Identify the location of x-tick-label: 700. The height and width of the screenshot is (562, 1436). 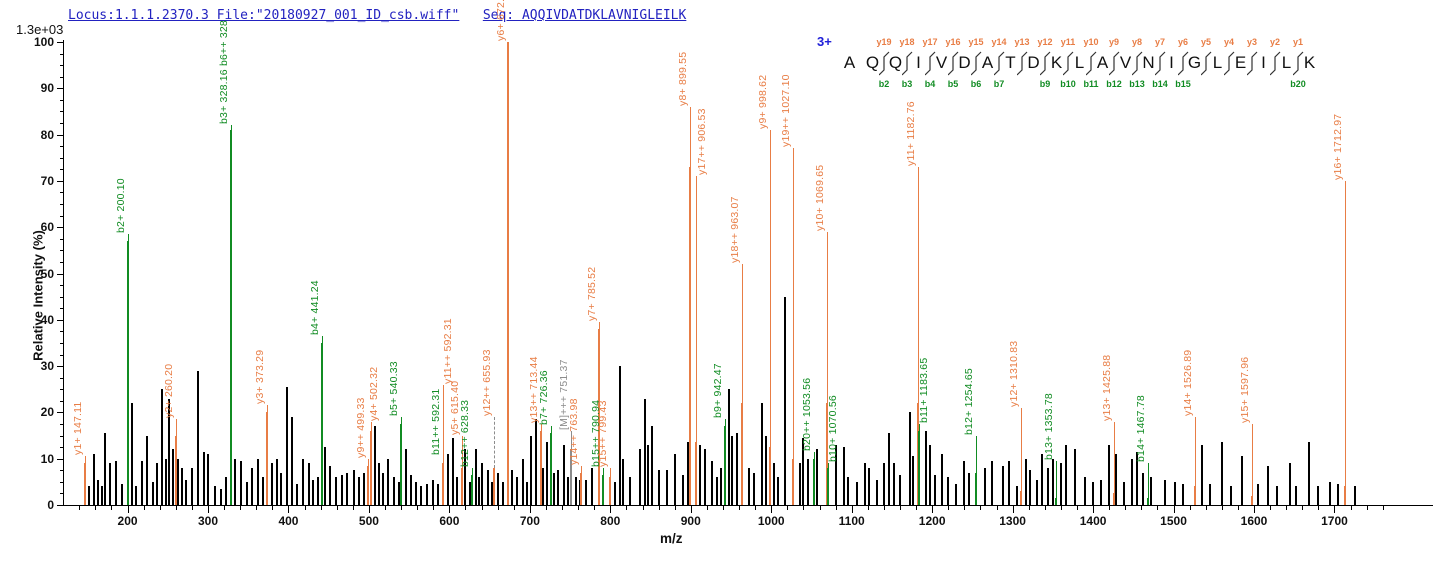
(529, 521).